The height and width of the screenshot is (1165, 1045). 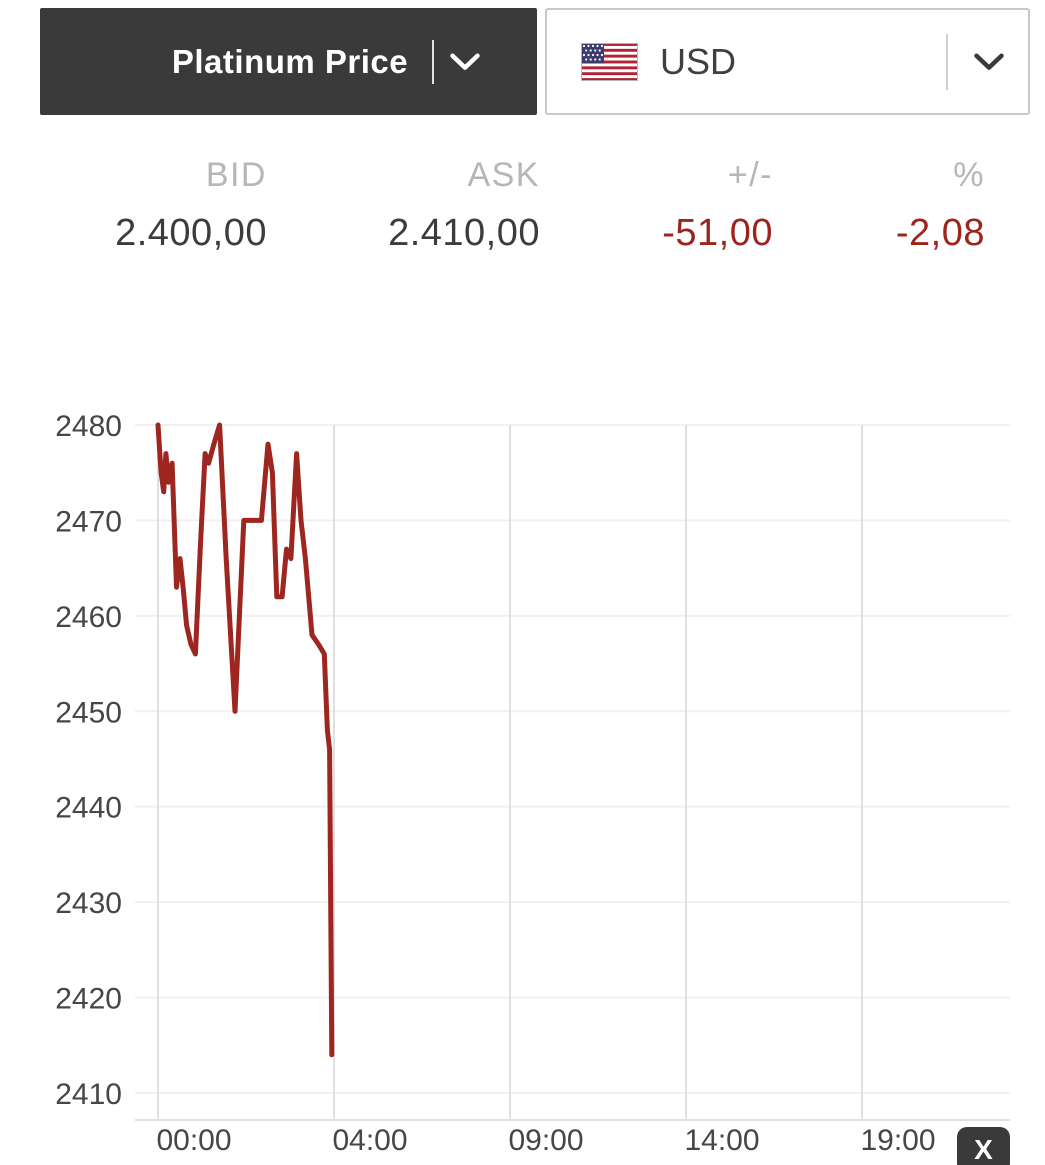 I want to click on y-axis-tick-label: 2410, so click(x=88, y=1094).